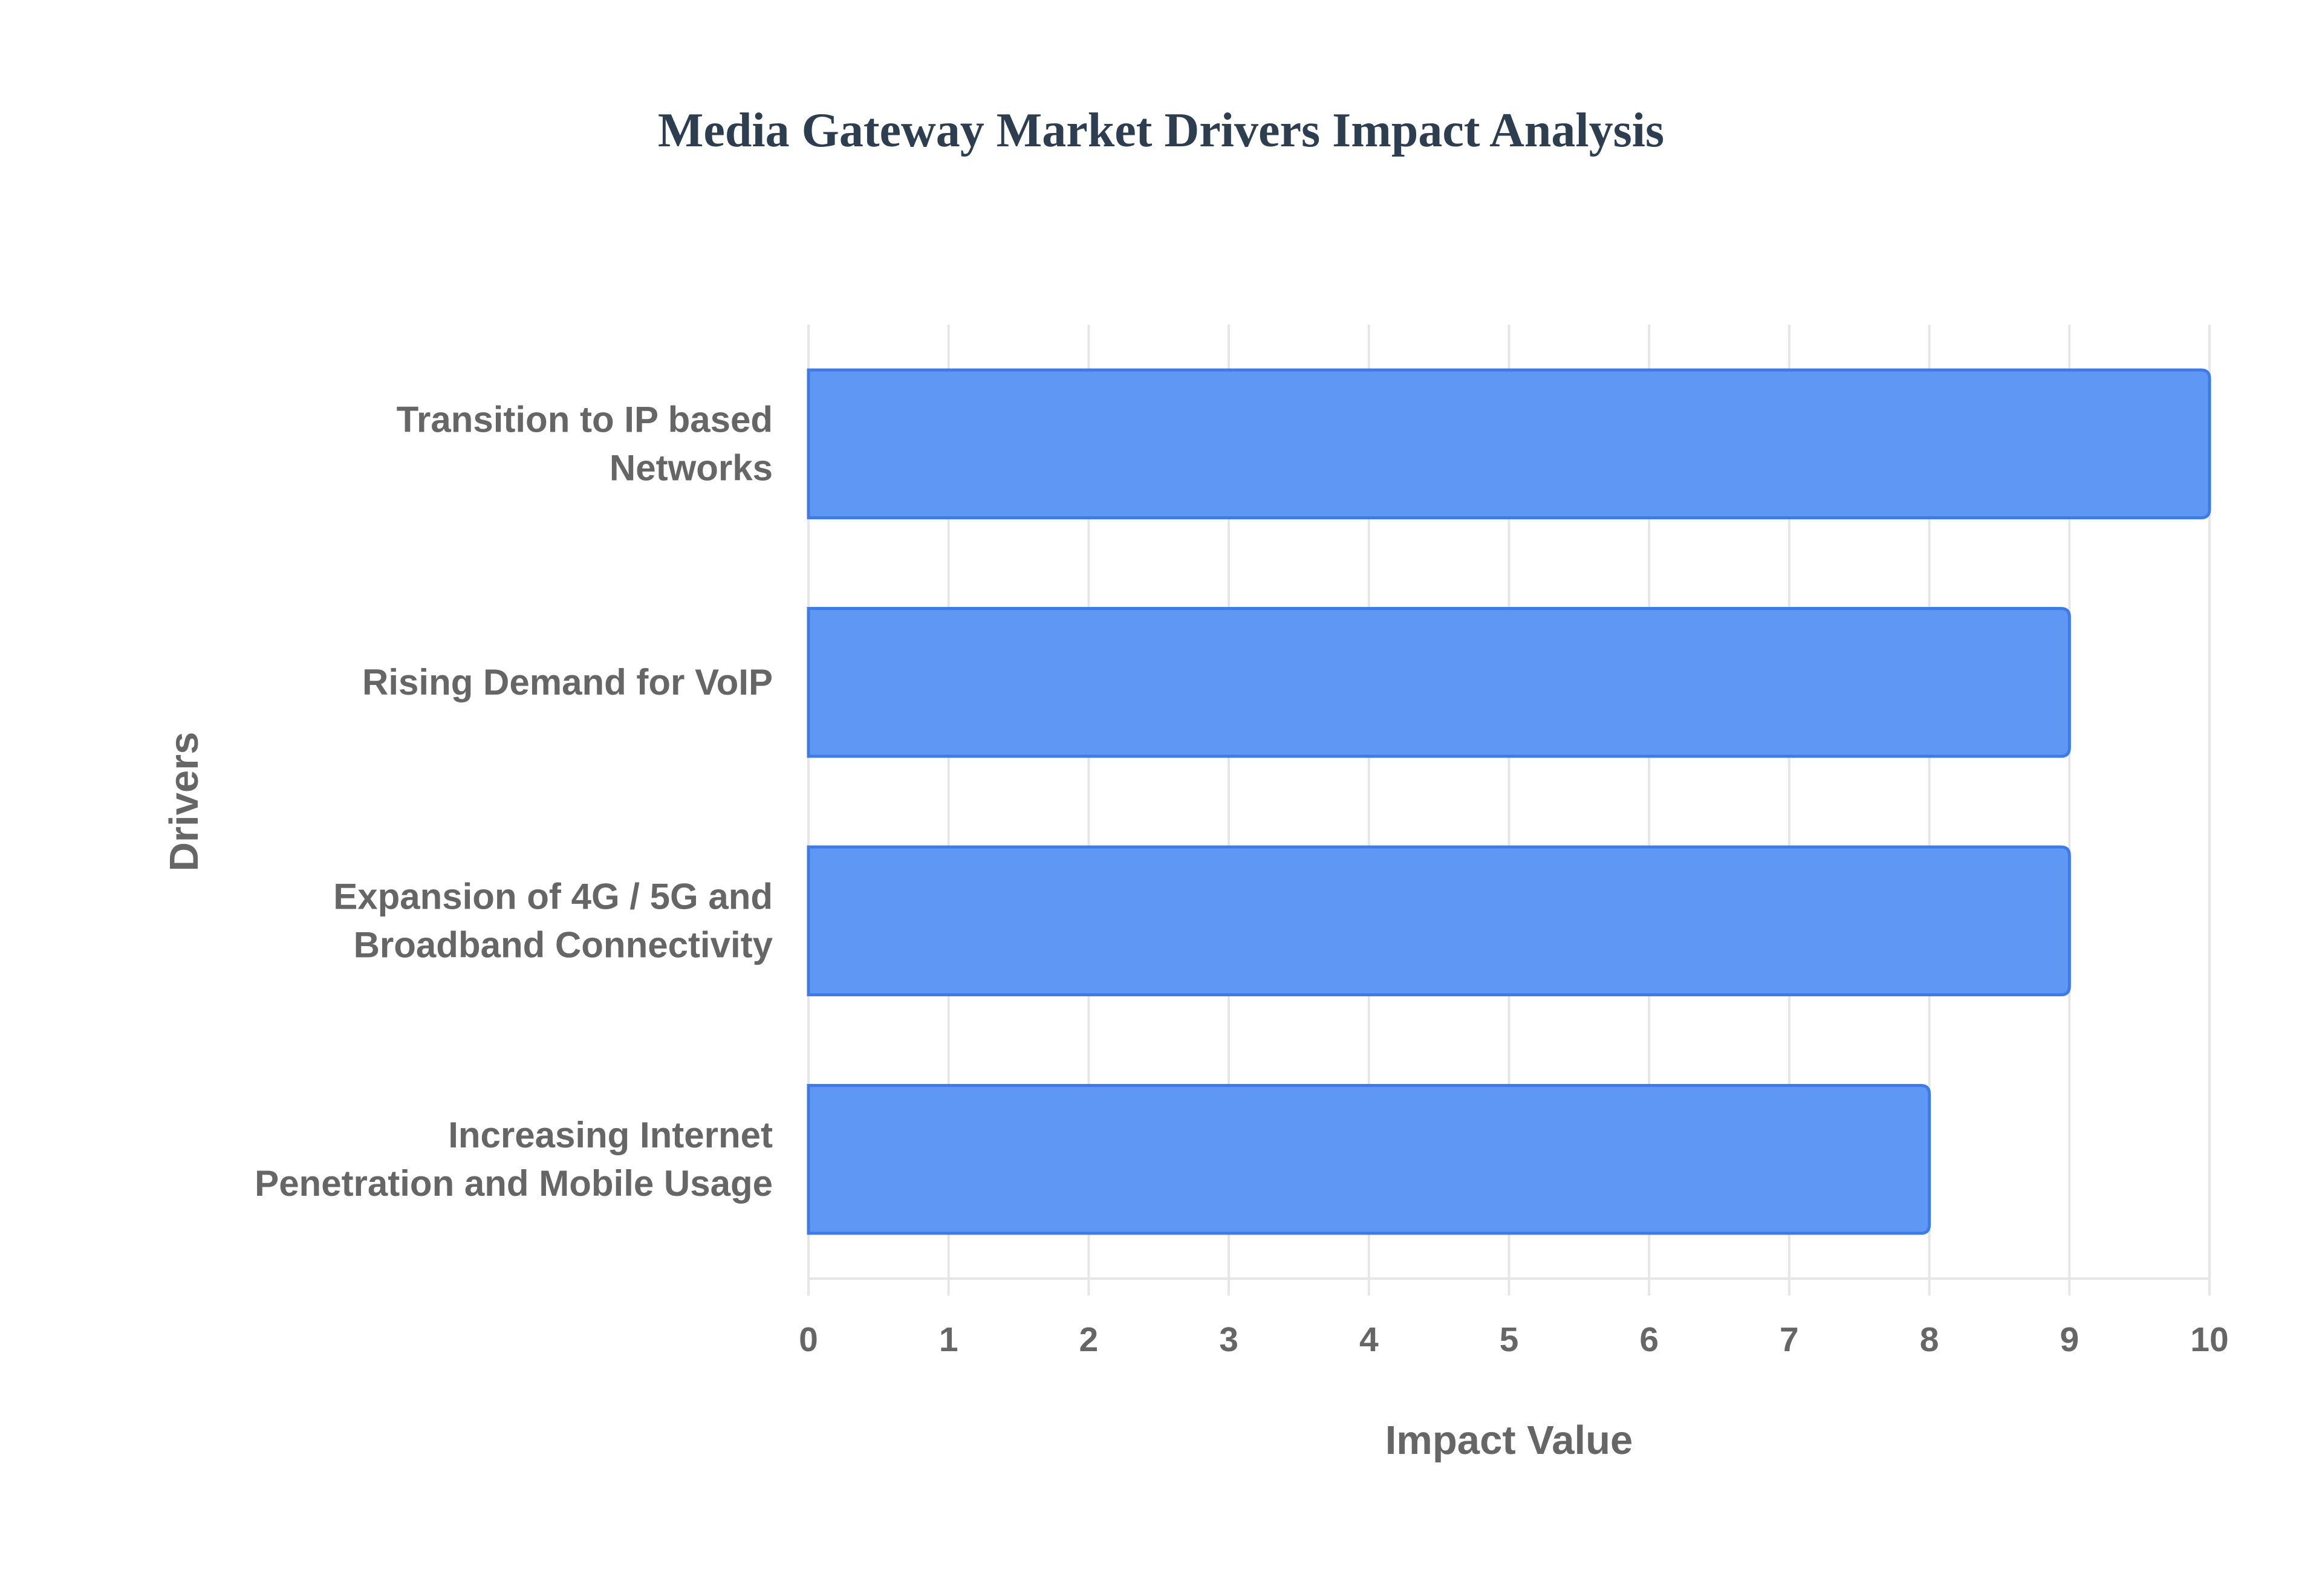 Image resolution: width=2322 pixels, height=1596 pixels. I want to click on category-label: Penetration and Mobile Usage, so click(514, 1183).